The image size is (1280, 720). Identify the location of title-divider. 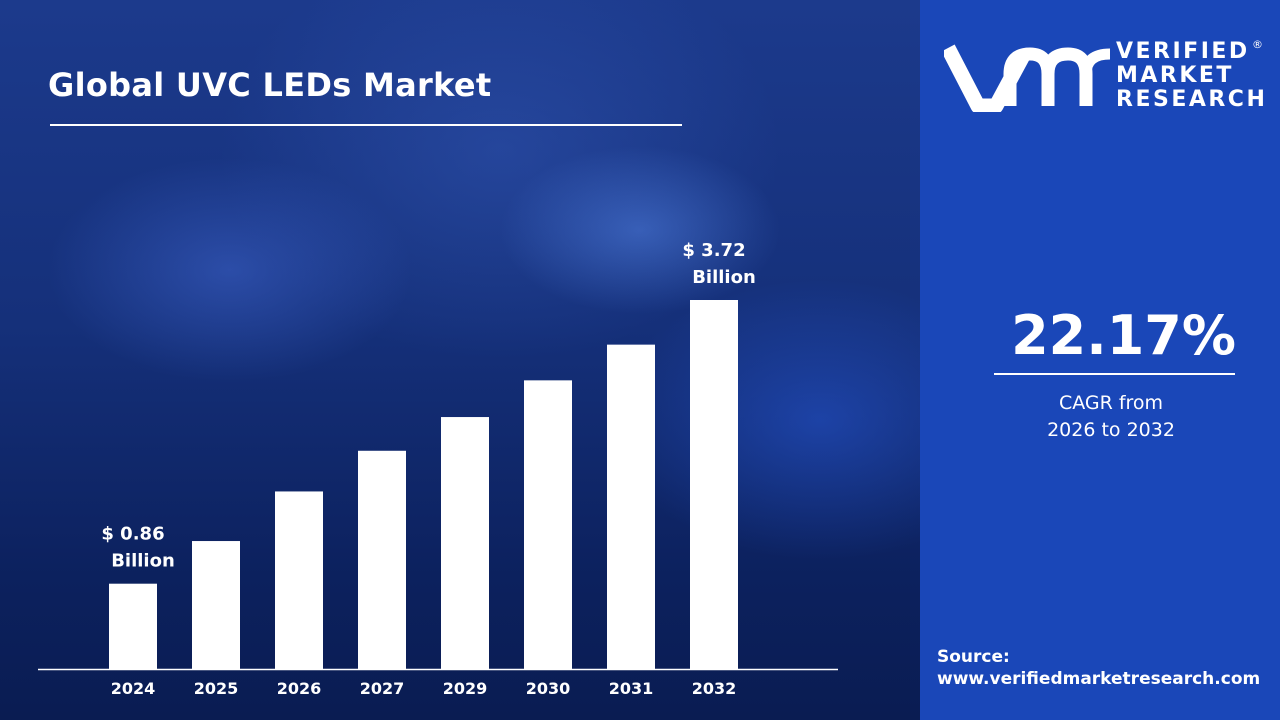
(366, 125).